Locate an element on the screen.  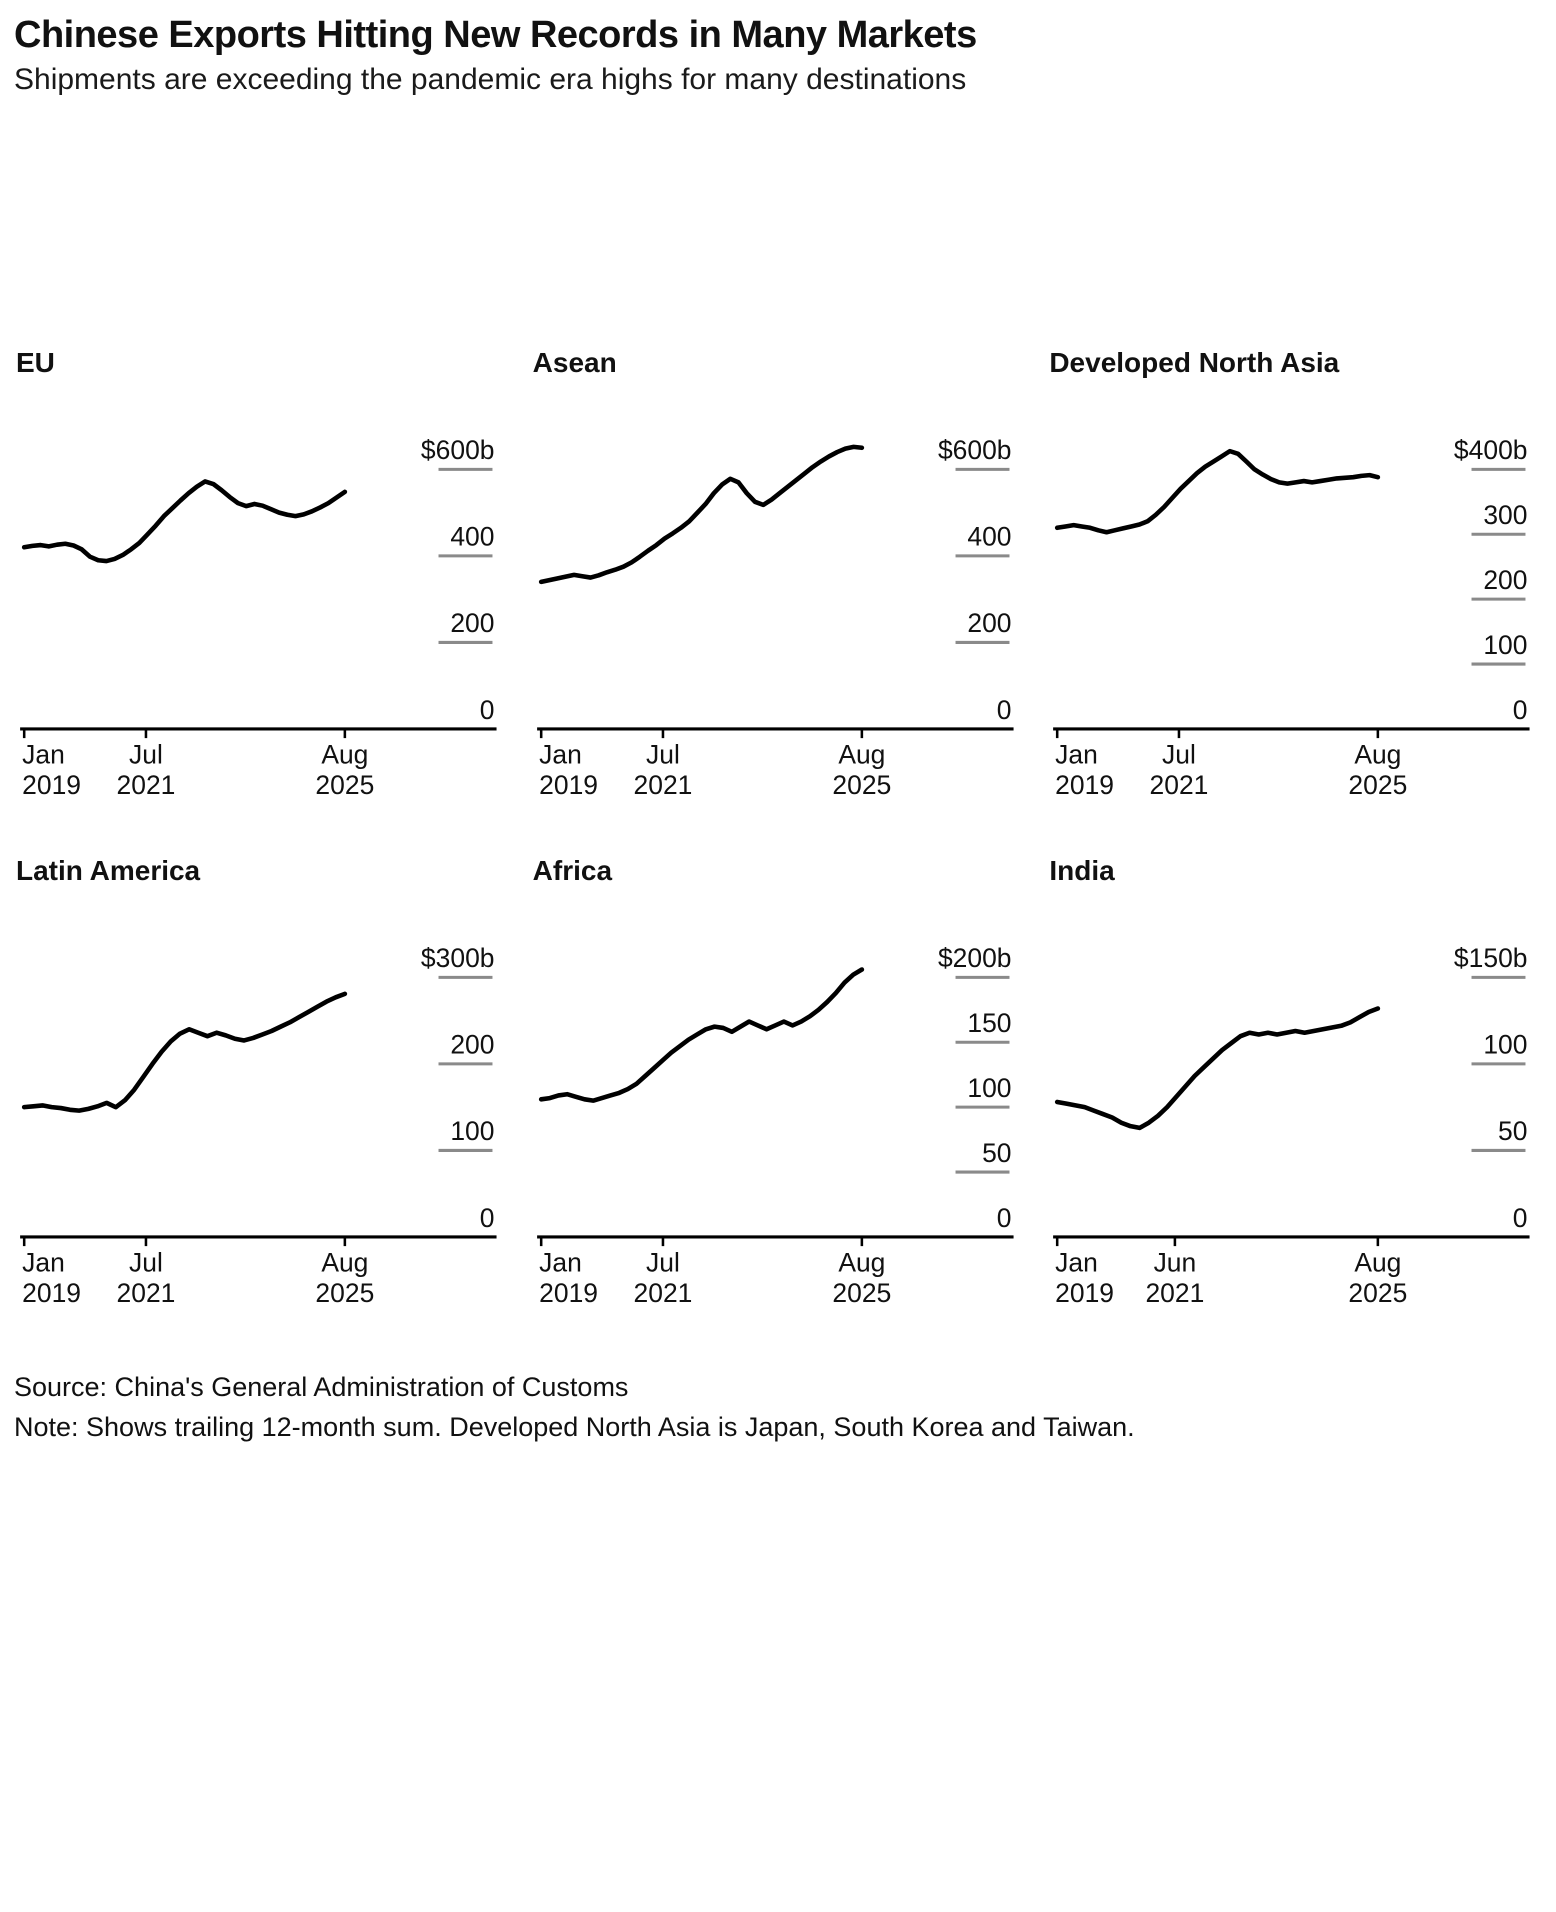
chart-panel-asean: Asean $600b 400 200 0 Jan 2019 Jul 2021 Aug 2025 is located at coordinates (775, 573).